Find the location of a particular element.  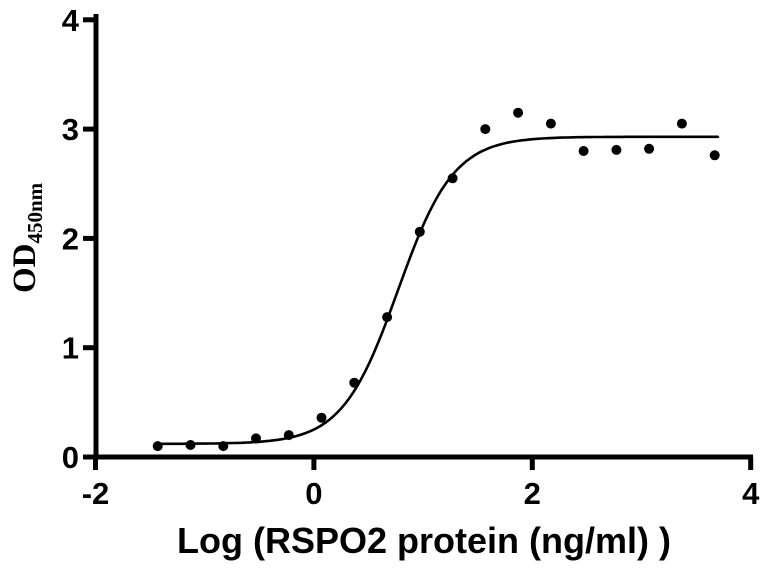

x-tick-label: 4 is located at coordinates (751, 493).